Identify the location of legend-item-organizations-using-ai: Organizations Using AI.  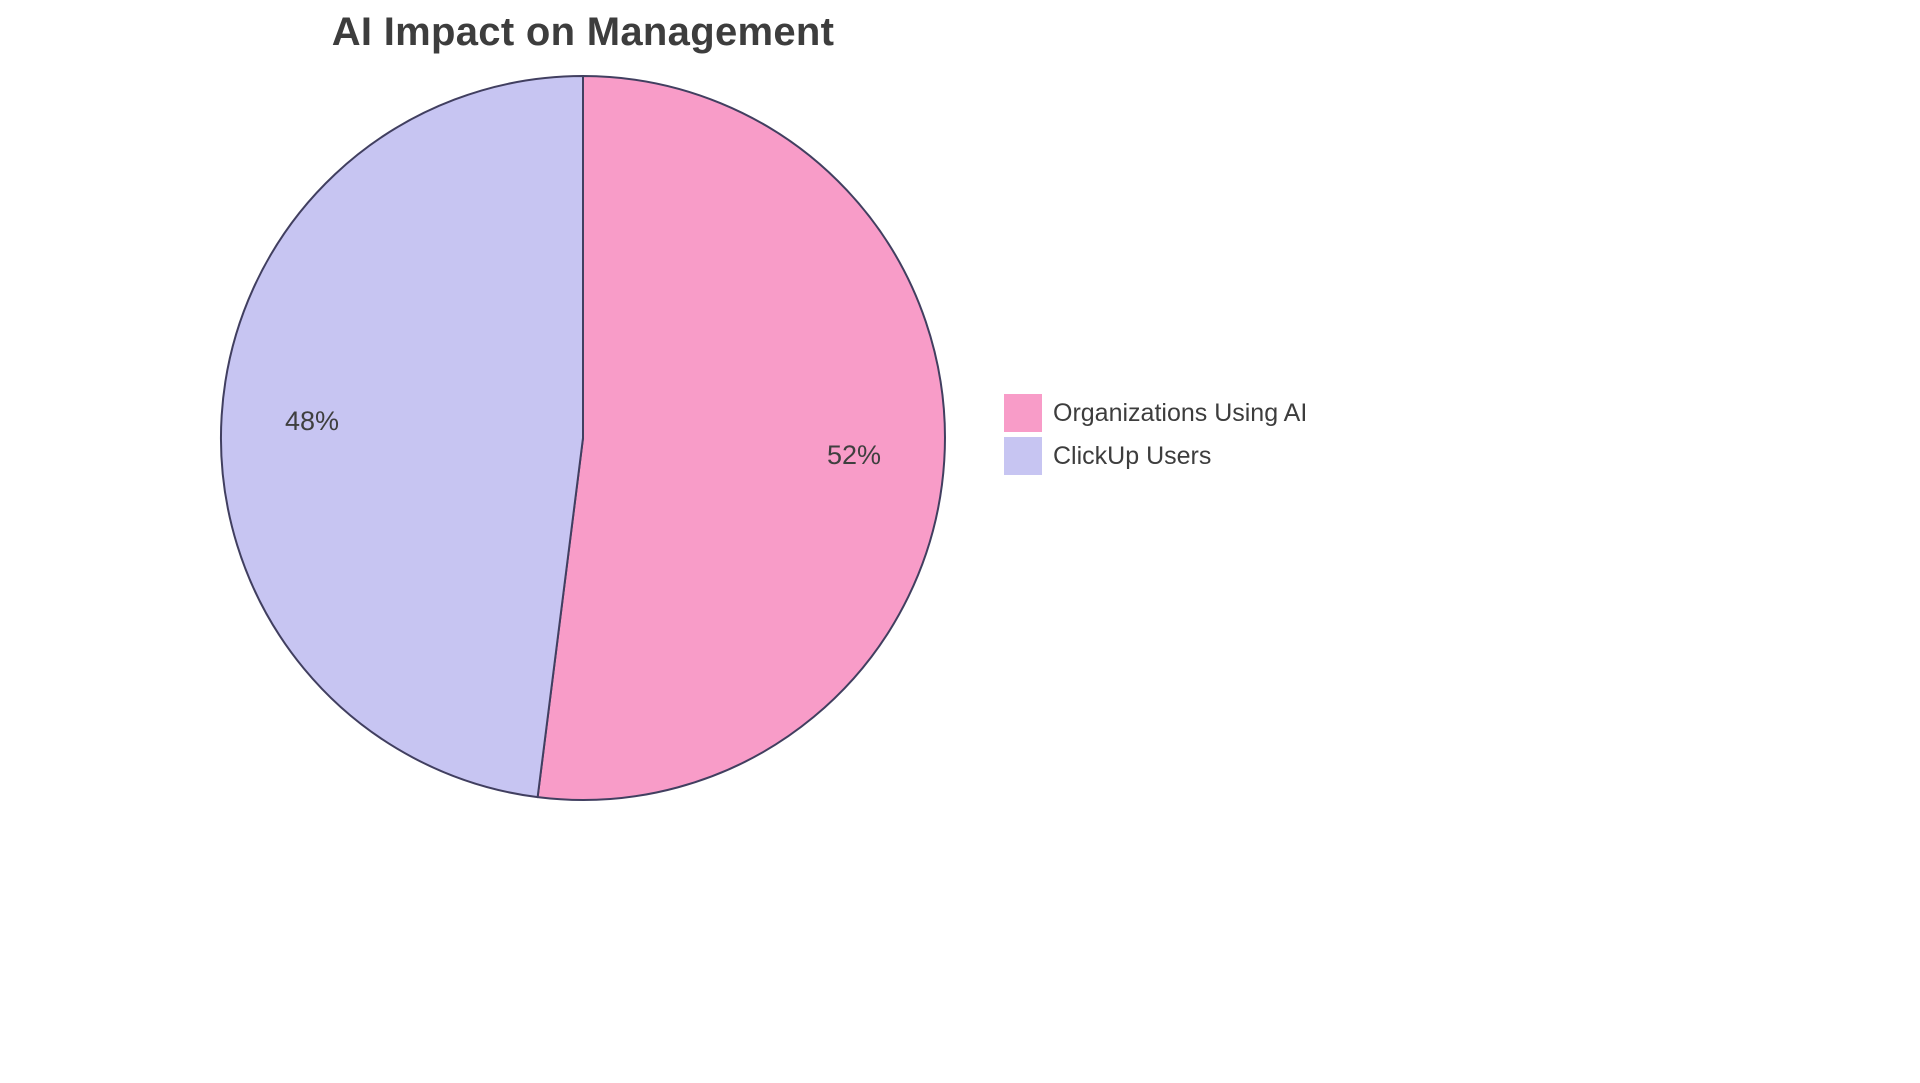
(1155, 413).